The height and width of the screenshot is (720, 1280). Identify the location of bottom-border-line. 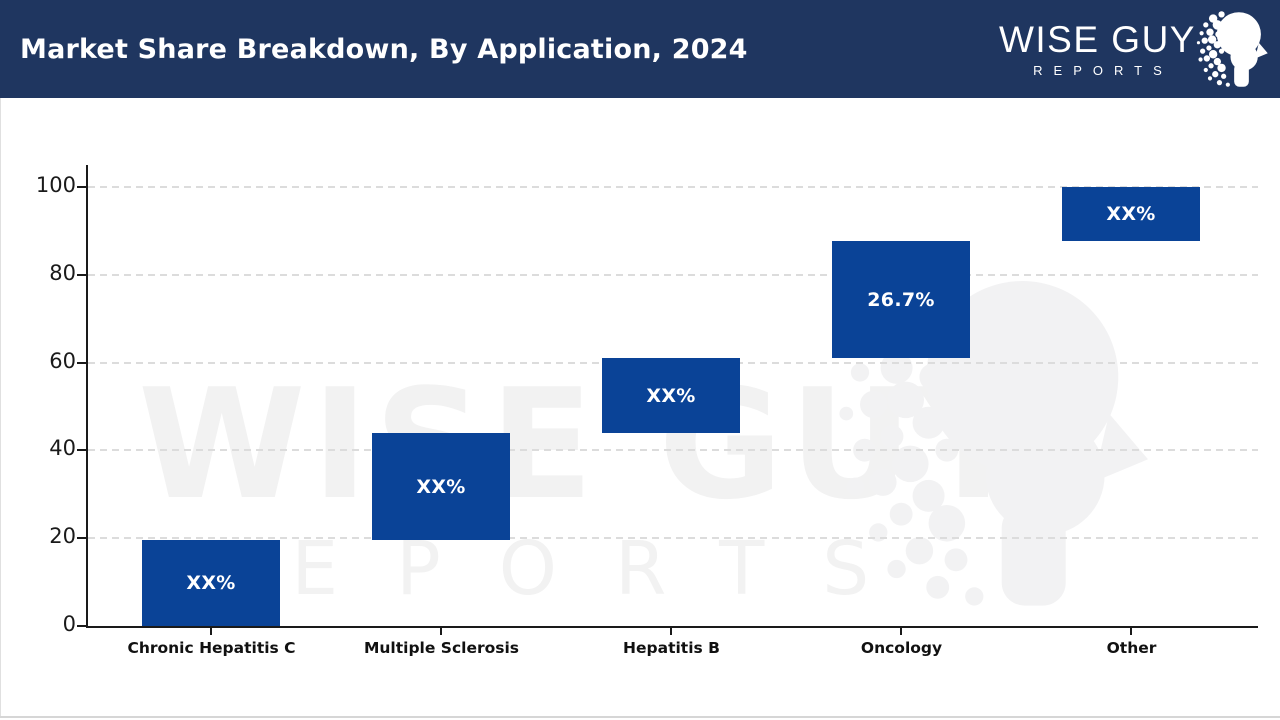
(640, 717).